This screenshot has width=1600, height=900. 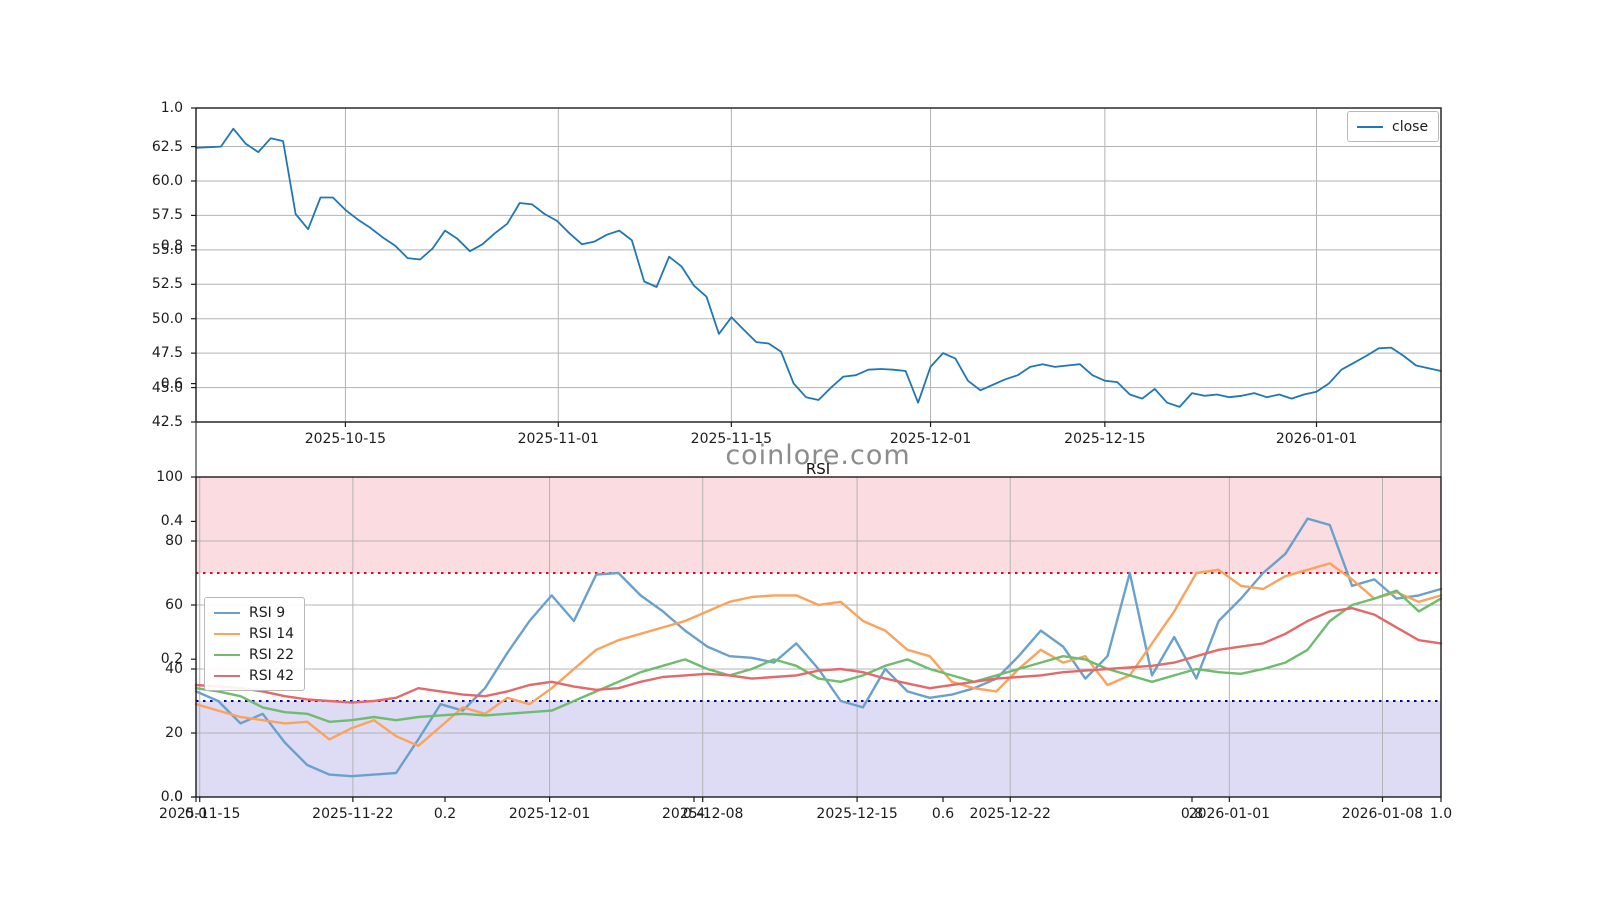 What do you see at coordinates (272, 675) in the screenshot?
I see `legend-item-label: RSI 42` at bounding box center [272, 675].